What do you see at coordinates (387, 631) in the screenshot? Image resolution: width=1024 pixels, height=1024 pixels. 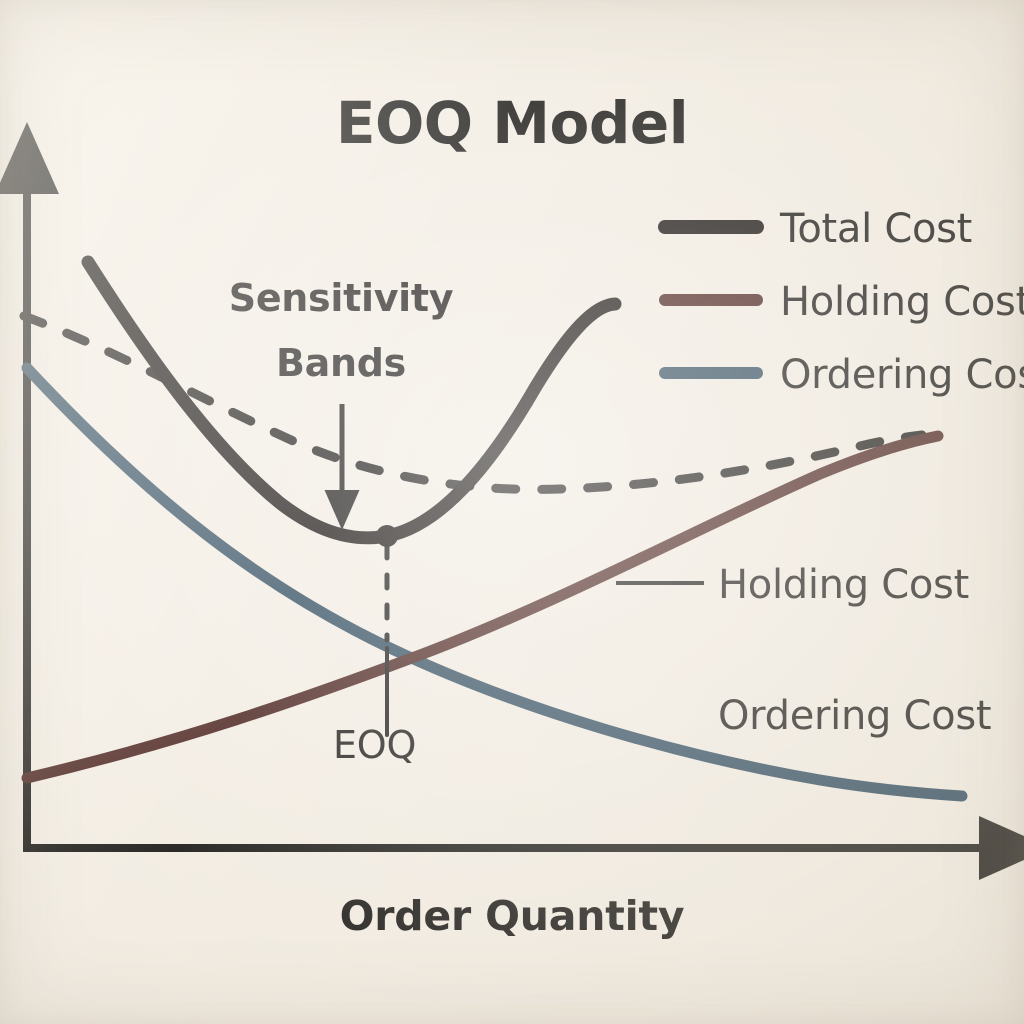 I see `eoq-marker-group` at bounding box center [387, 631].